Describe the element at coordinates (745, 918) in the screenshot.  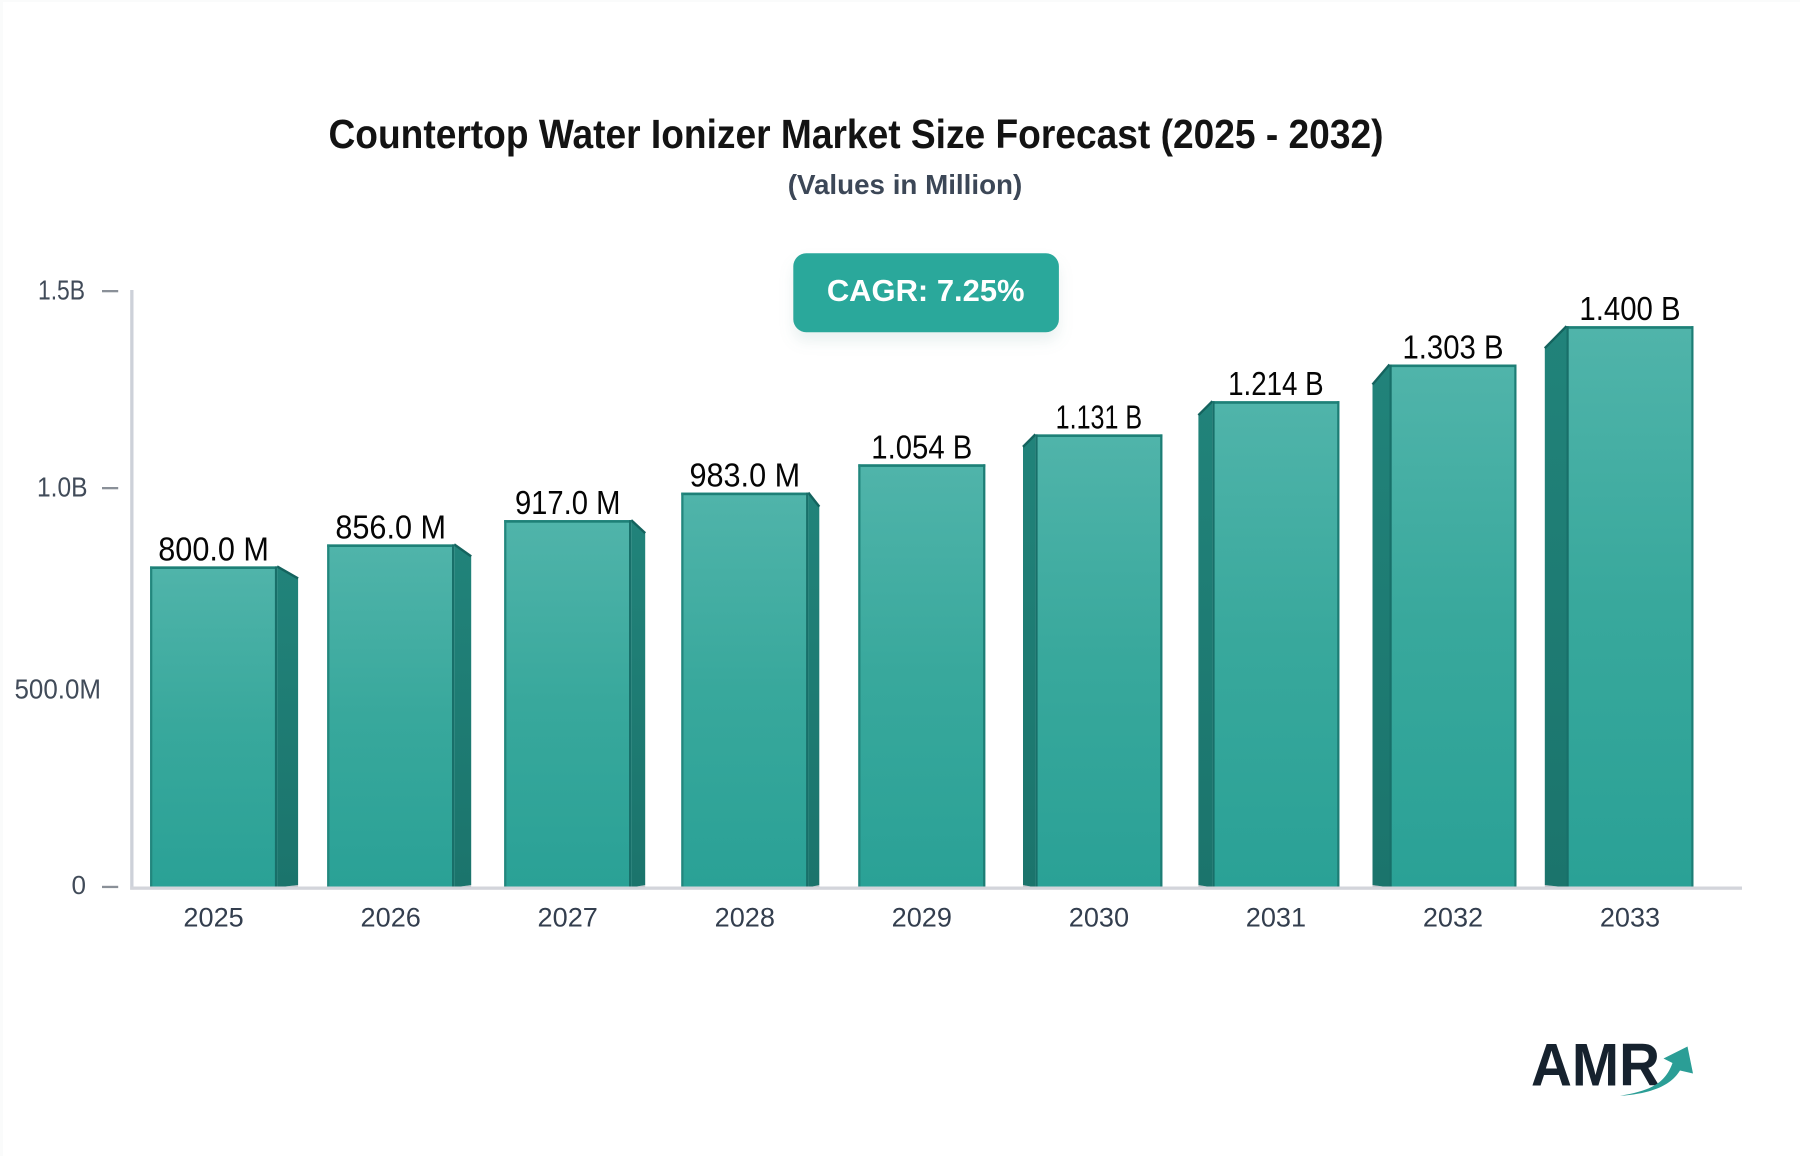
I see `svg-text: 2028` at that location.